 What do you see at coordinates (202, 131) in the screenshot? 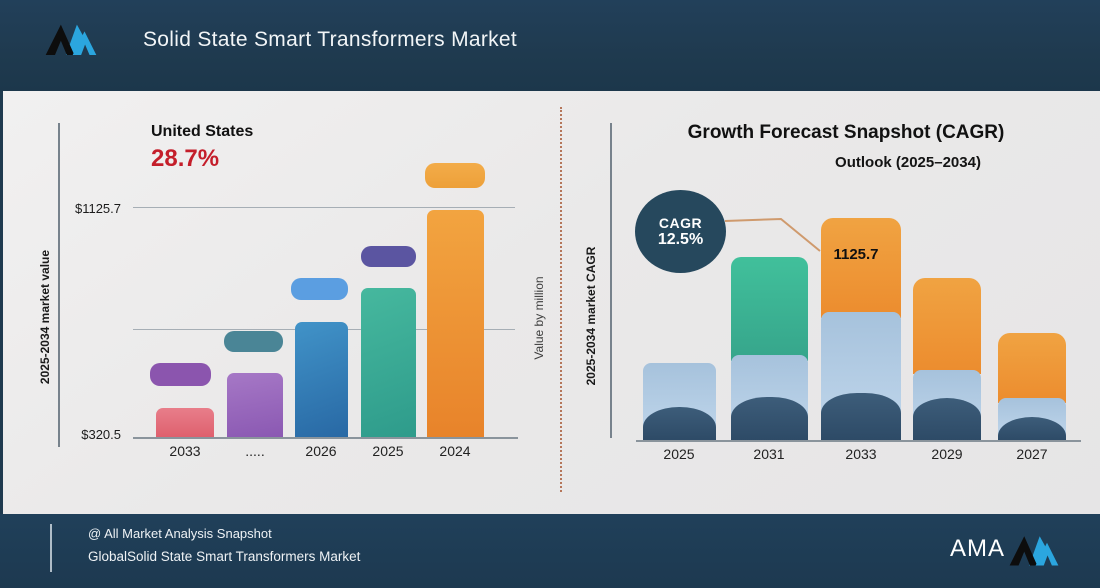
I see `region-label: United States` at bounding box center [202, 131].